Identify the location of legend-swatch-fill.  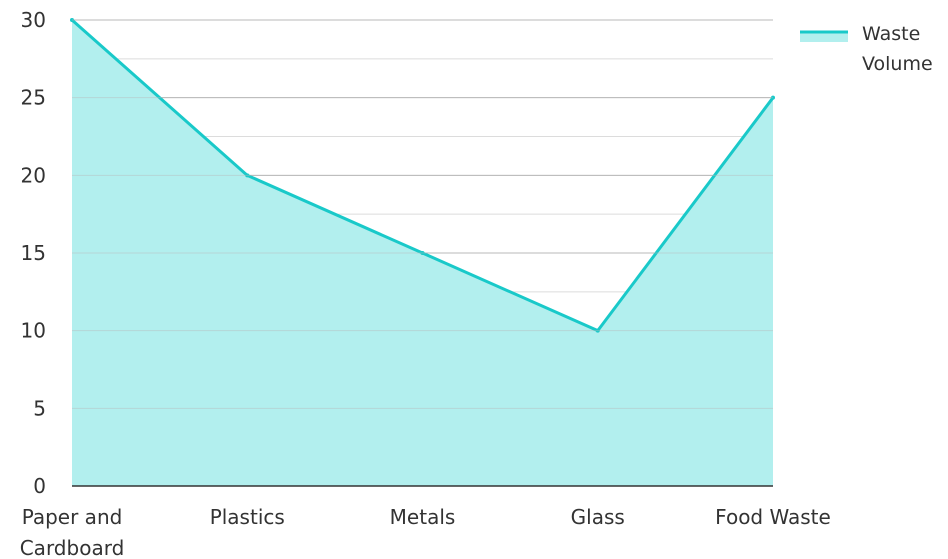
(824, 37).